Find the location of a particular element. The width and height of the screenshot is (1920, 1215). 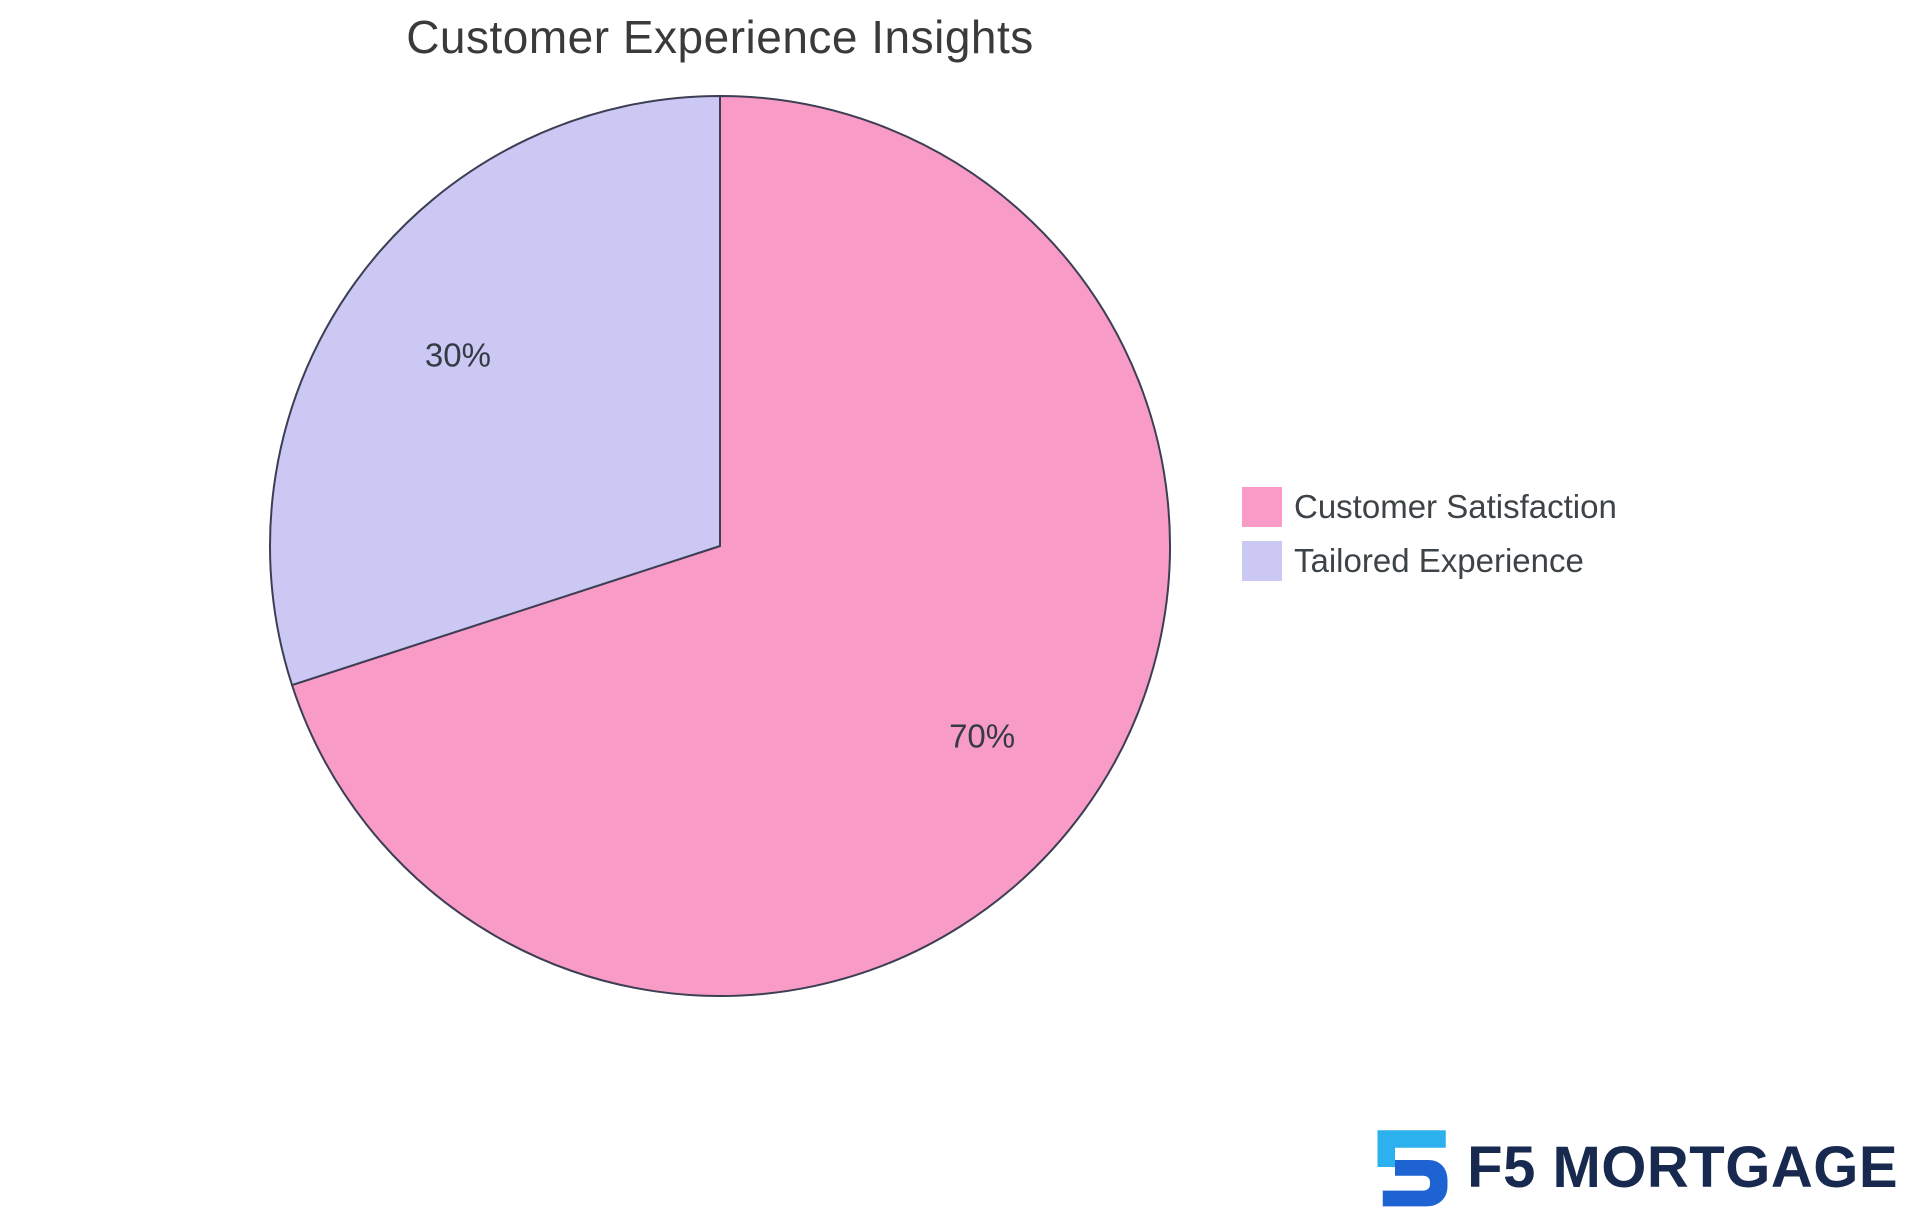

pie-slice-label-0: 70% is located at coordinates (982, 735).